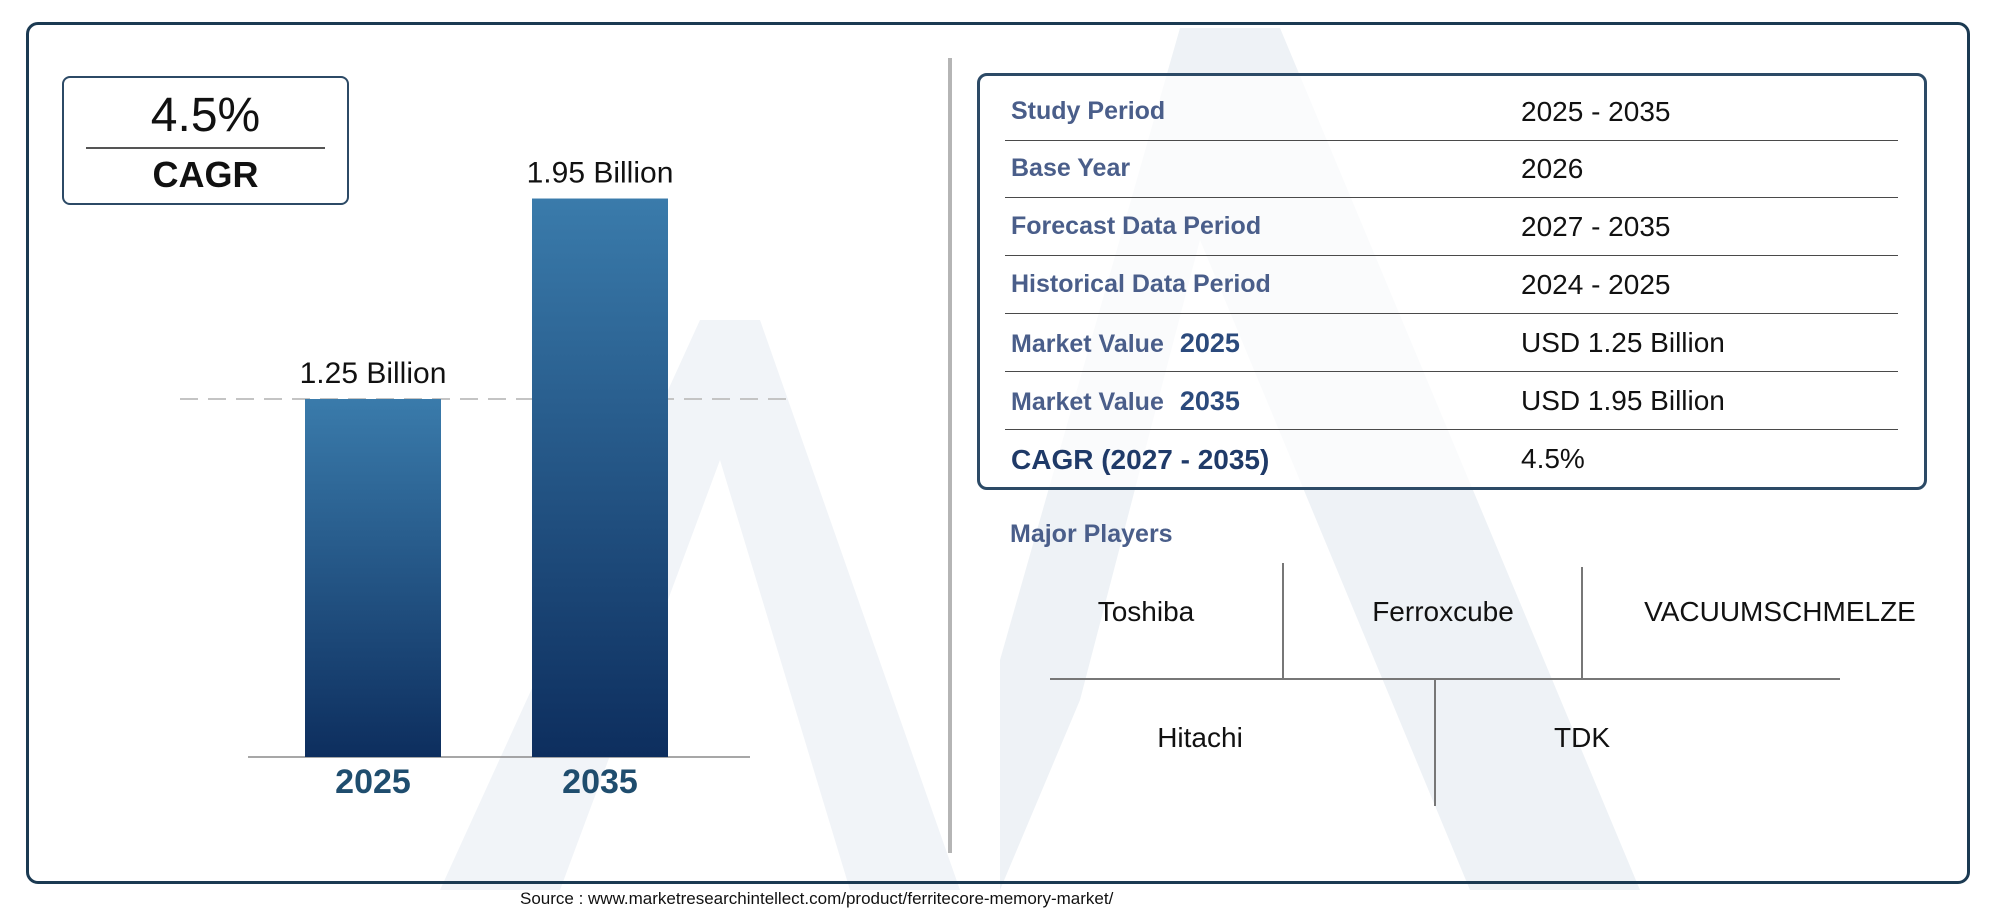 This screenshot has width=2000, height=917. What do you see at coordinates (373, 578) in the screenshot?
I see `bar-2025` at bounding box center [373, 578].